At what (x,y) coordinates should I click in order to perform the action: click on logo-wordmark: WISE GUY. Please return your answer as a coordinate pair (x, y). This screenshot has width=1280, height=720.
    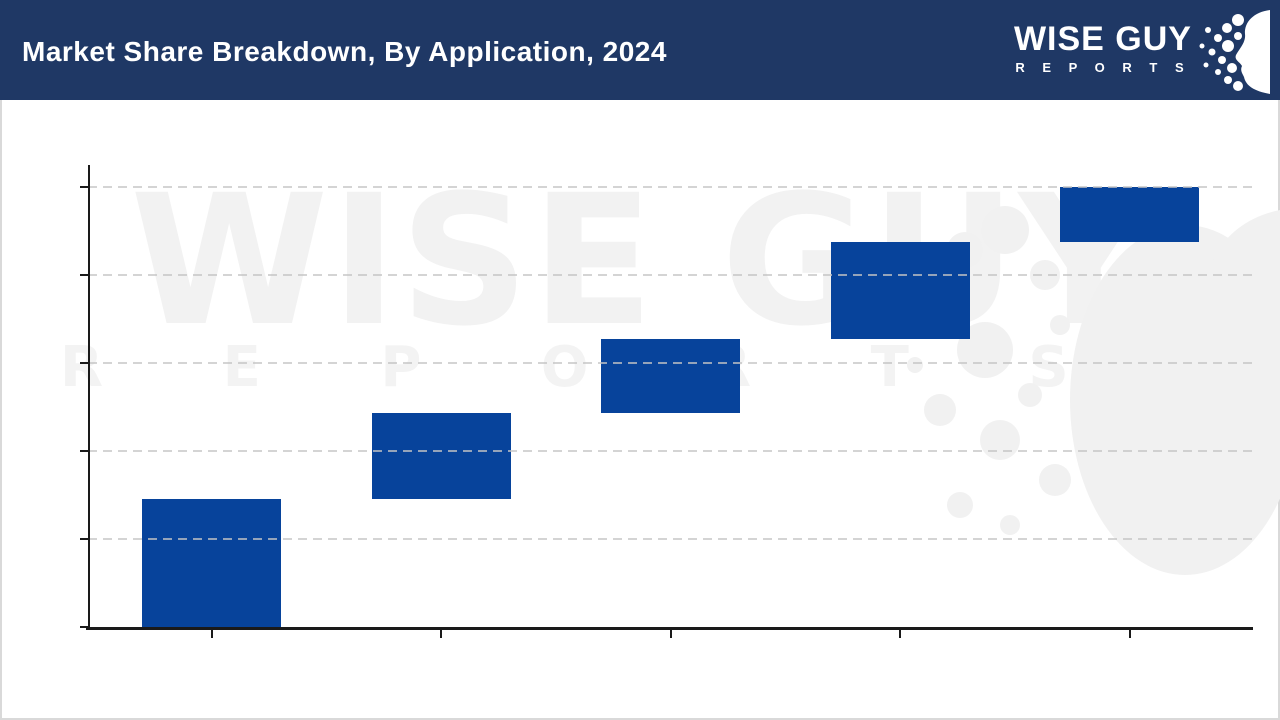
    Looking at the image, I should click on (1102, 39).